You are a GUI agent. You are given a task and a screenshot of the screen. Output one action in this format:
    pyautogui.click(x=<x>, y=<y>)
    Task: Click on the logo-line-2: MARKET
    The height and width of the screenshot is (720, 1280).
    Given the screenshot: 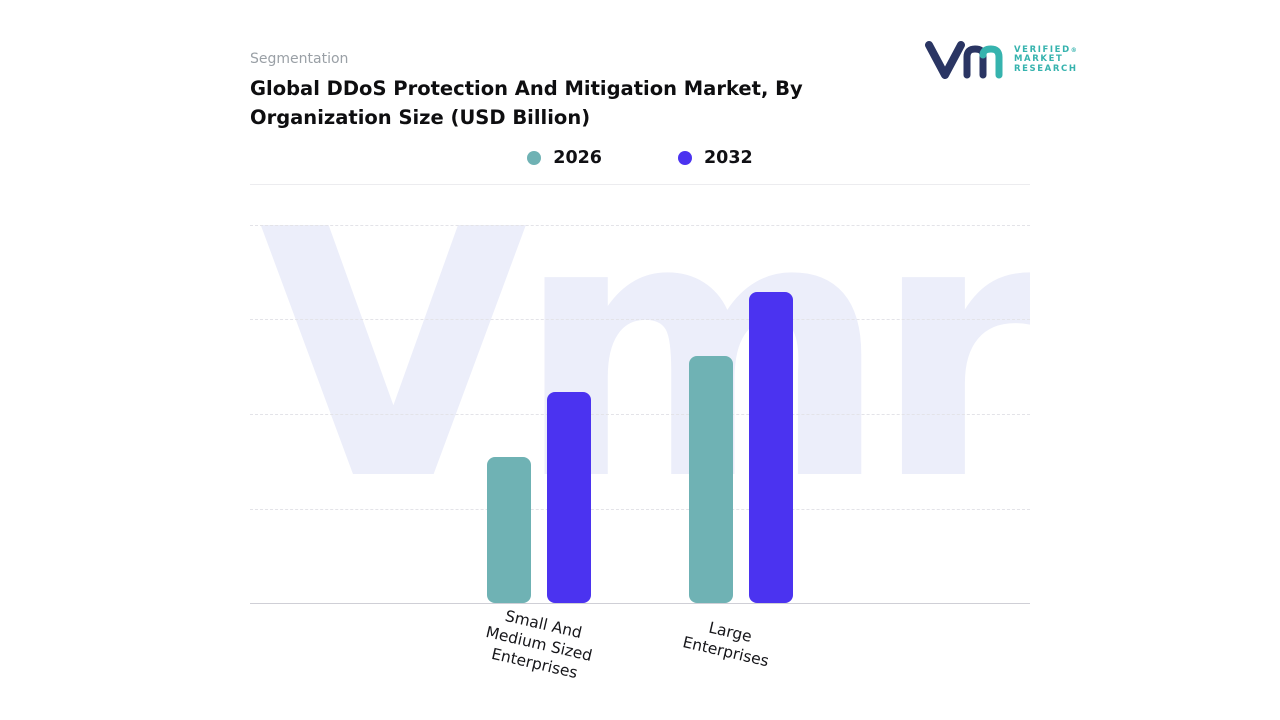 What is the action you would take?
    pyautogui.click(x=1039, y=59)
    